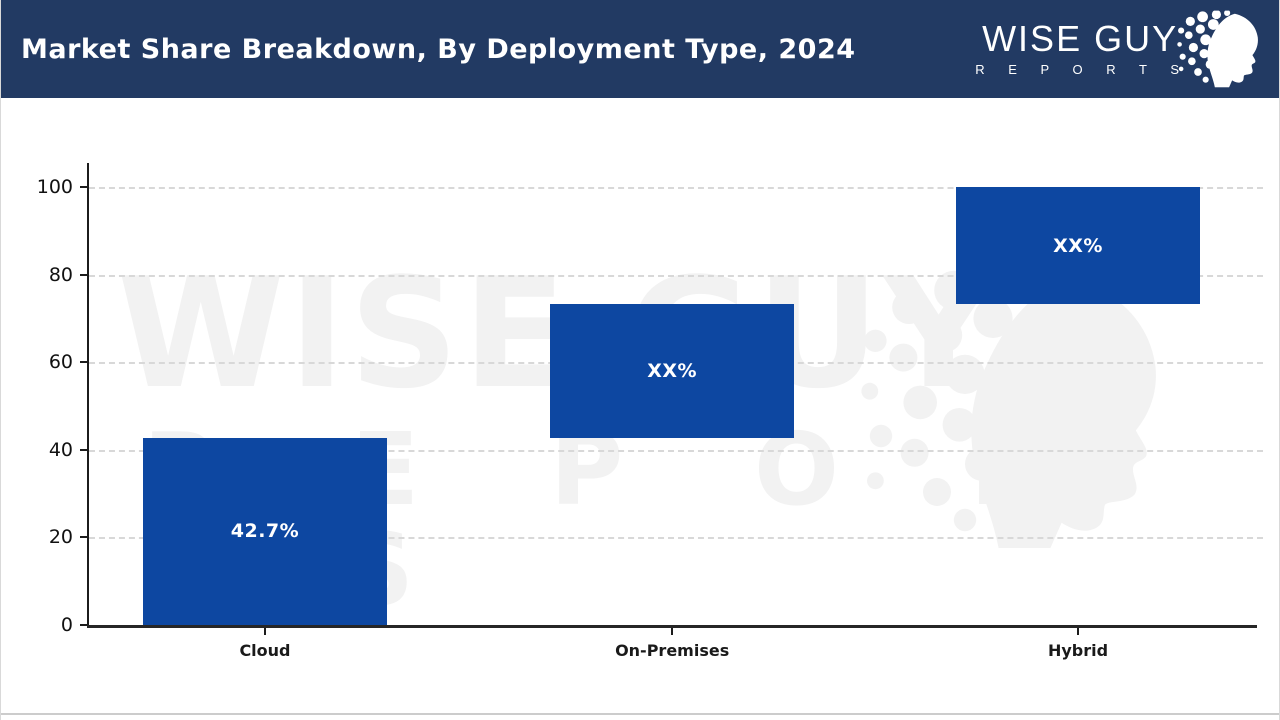 The height and width of the screenshot is (720, 1280). What do you see at coordinates (265, 650) in the screenshot?
I see `x-tick-label: Cloud` at bounding box center [265, 650].